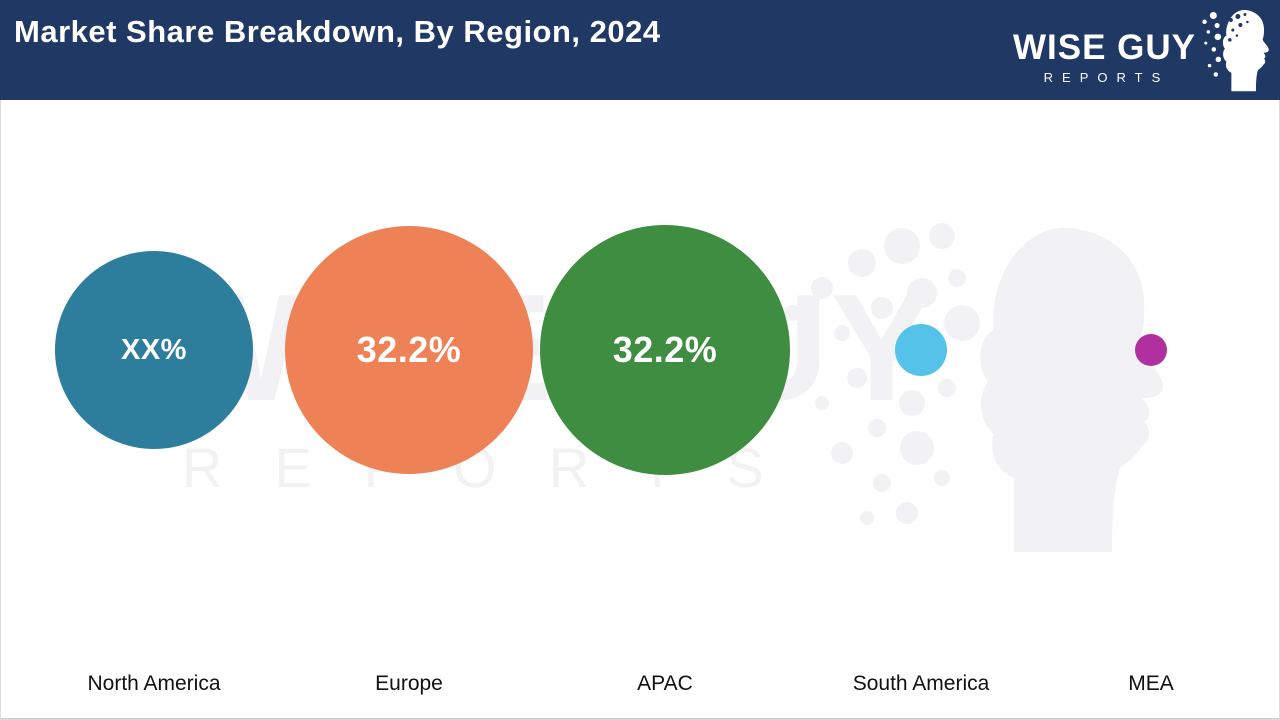 The width and height of the screenshot is (1280, 720). I want to click on bubble-north-america: XX%, so click(154, 350).